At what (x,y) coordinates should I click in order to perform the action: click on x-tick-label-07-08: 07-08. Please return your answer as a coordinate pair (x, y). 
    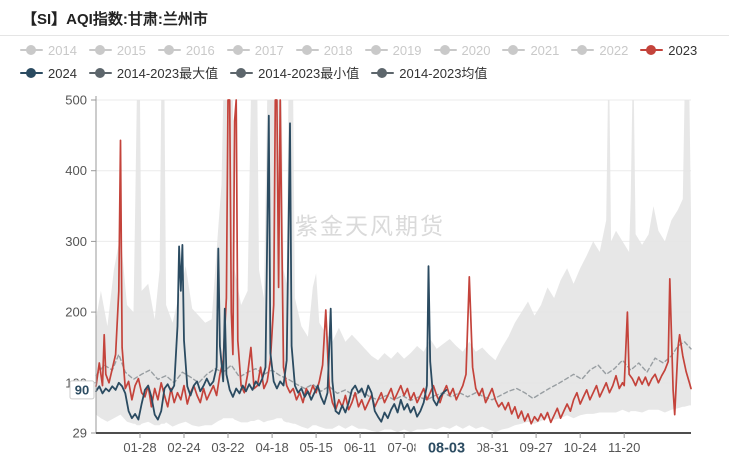
    Looking at the image, I should click on (403, 447).